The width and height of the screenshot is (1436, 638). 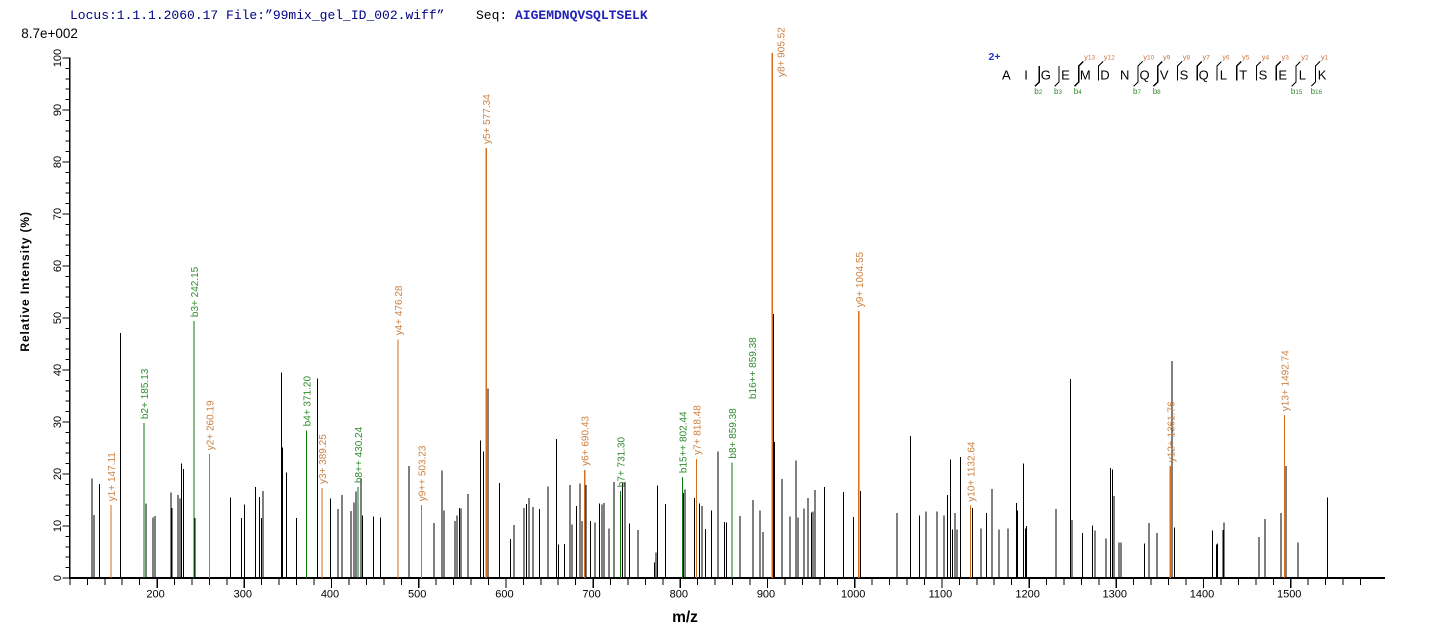 What do you see at coordinates (1226, 56) in the screenshot?
I see `svg-text: y6` at bounding box center [1226, 56].